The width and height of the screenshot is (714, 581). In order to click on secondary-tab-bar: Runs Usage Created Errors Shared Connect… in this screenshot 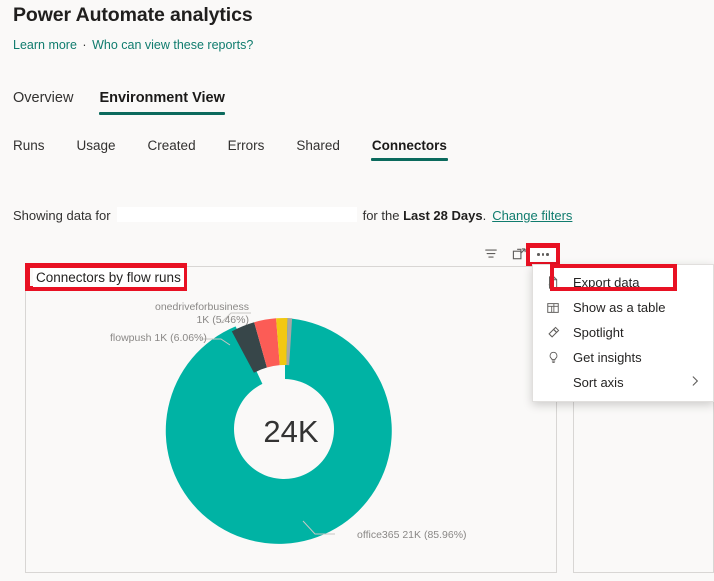, I will do `click(230, 149)`.